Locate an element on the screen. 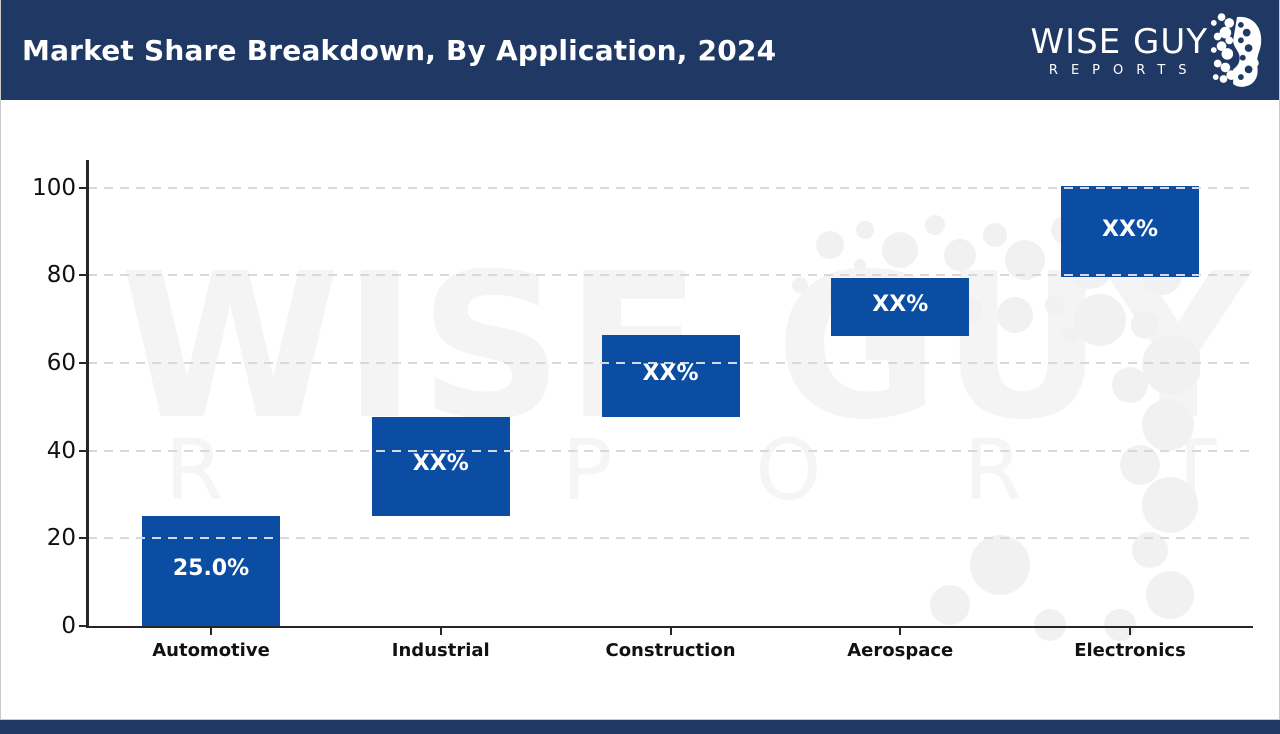 This screenshot has width=1280, height=734. footer-bar is located at coordinates (640, 727).